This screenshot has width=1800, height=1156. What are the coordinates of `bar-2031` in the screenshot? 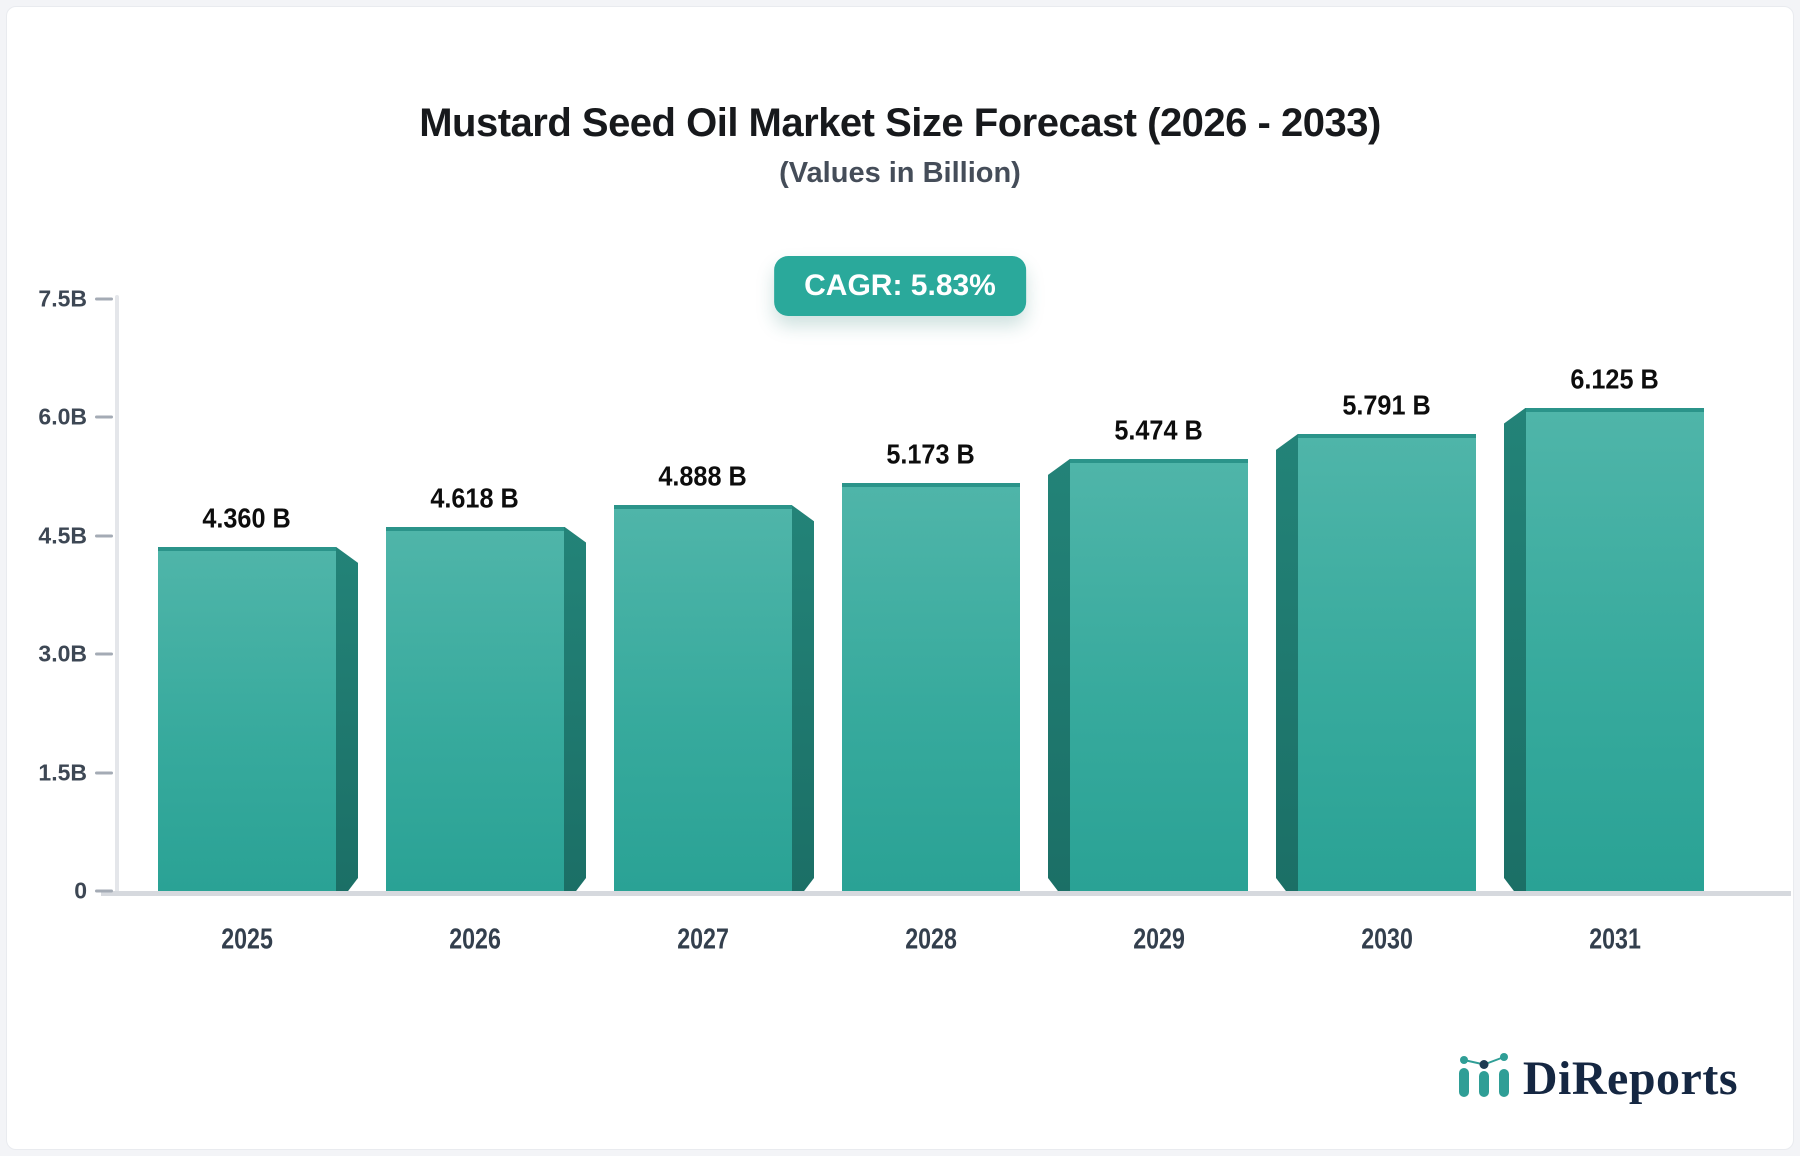 It's located at (1615, 649).